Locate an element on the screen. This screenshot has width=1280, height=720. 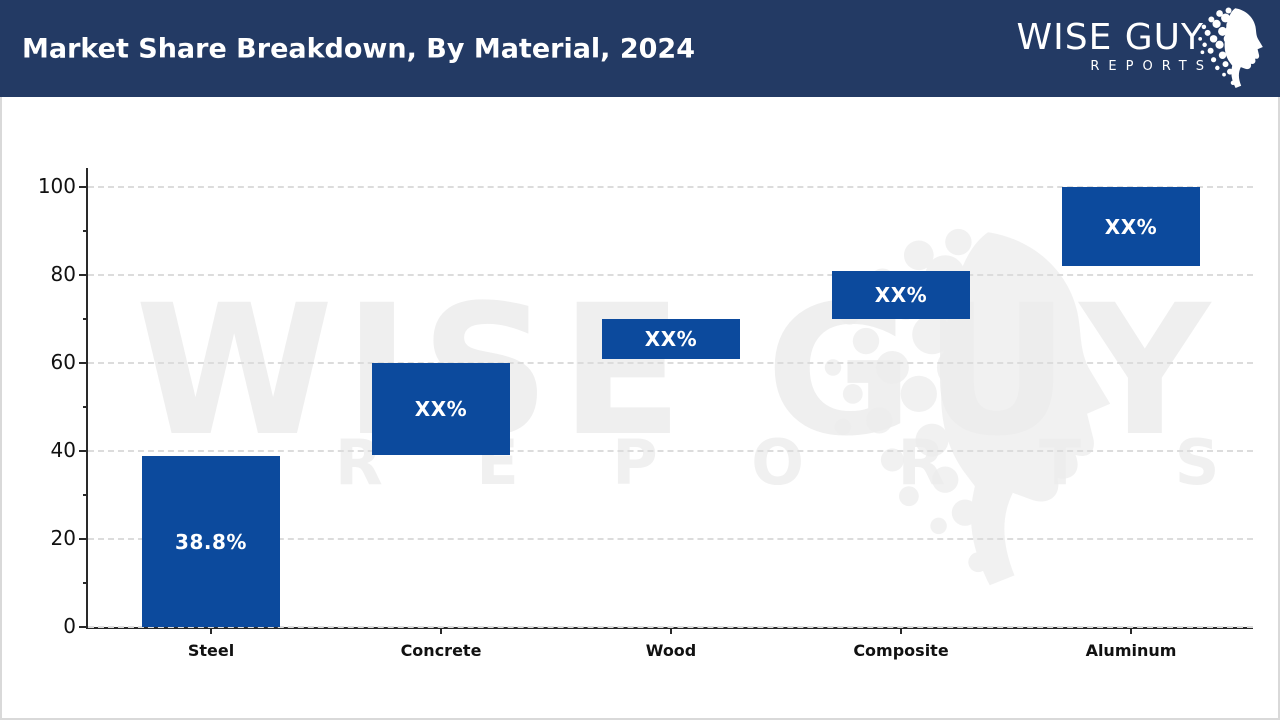
brand-logo: WISE GUY REPORTS is located at coordinates (1136, 49).